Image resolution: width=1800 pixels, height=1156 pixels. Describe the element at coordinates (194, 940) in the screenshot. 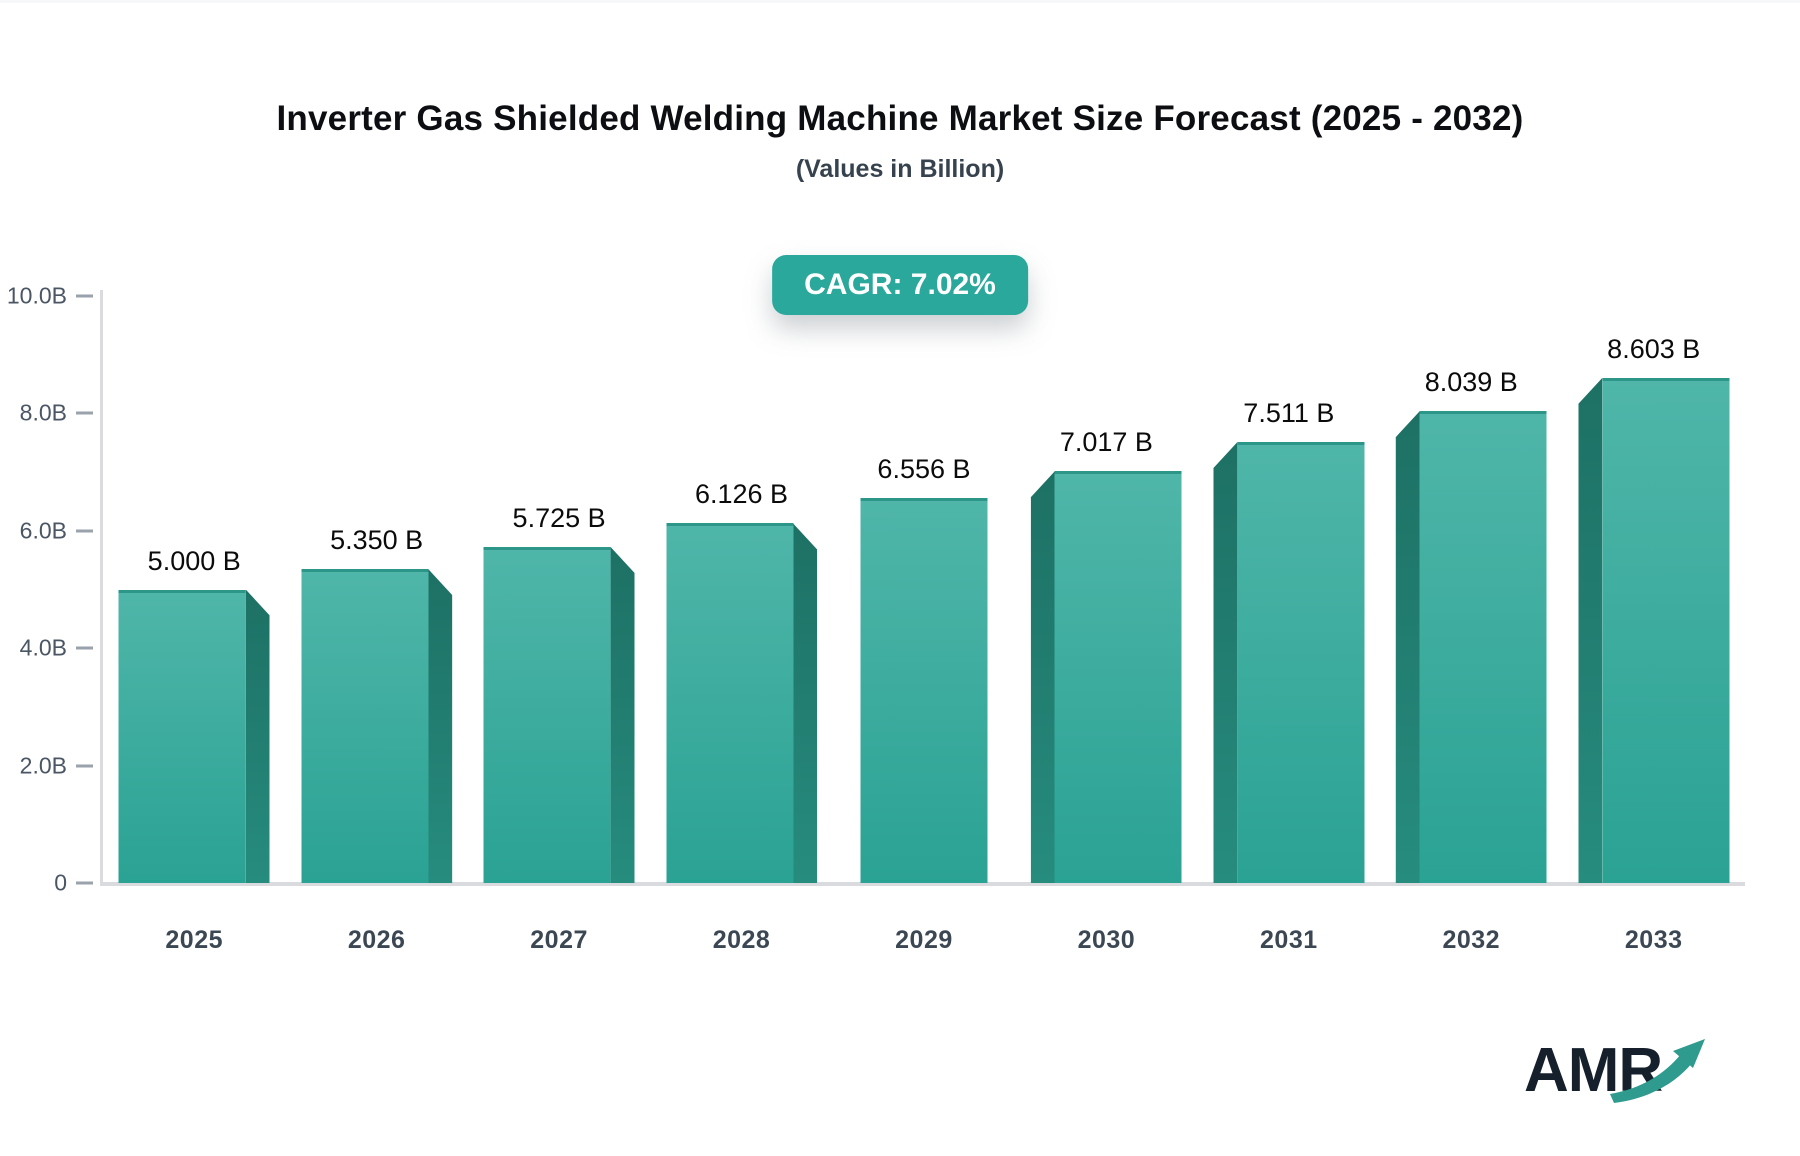

I see `x-axis-label-2025: 2025` at that location.